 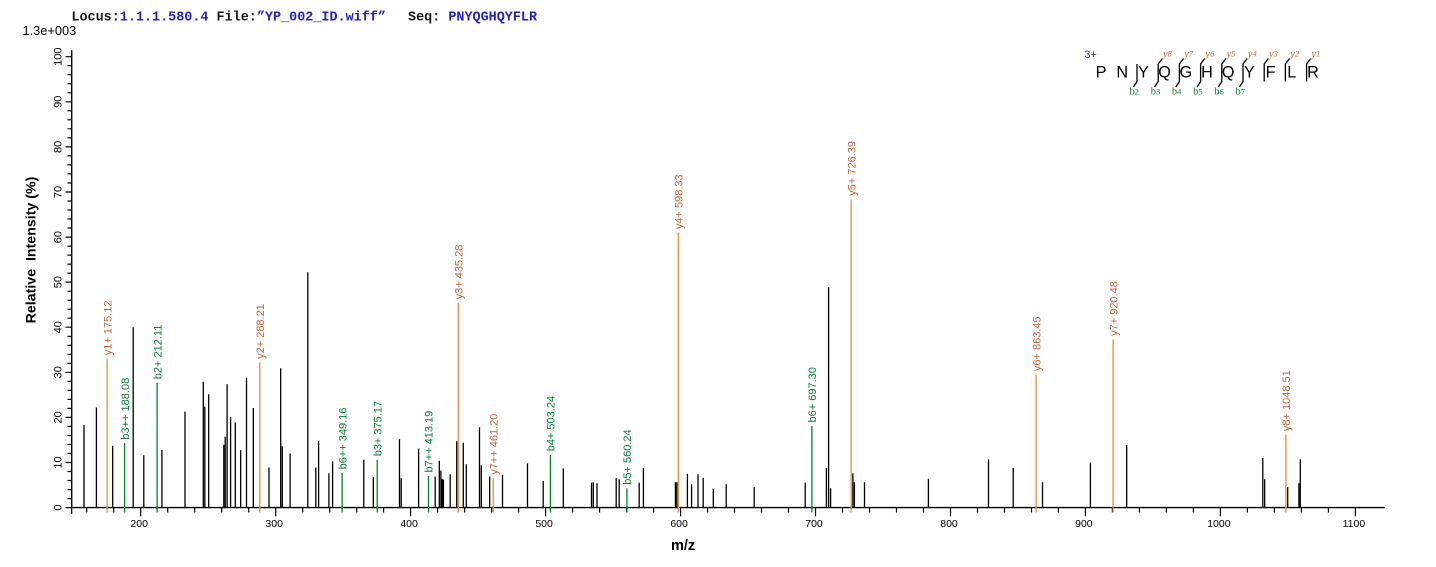 I want to click on svg-text: m/z, so click(x=683, y=546).